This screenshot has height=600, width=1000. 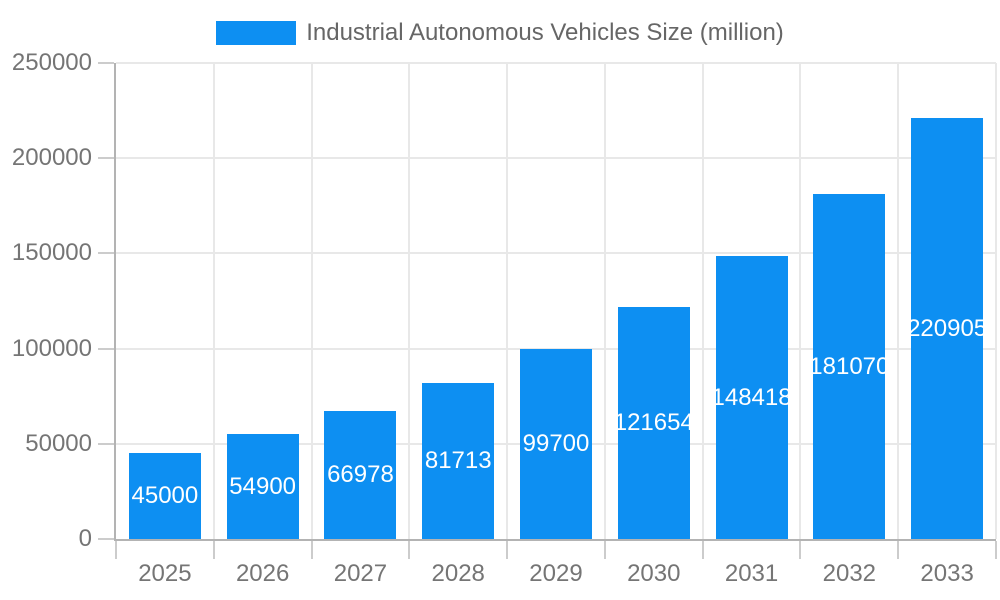 I want to click on y-tick-label: 250000, so click(x=51, y=62).